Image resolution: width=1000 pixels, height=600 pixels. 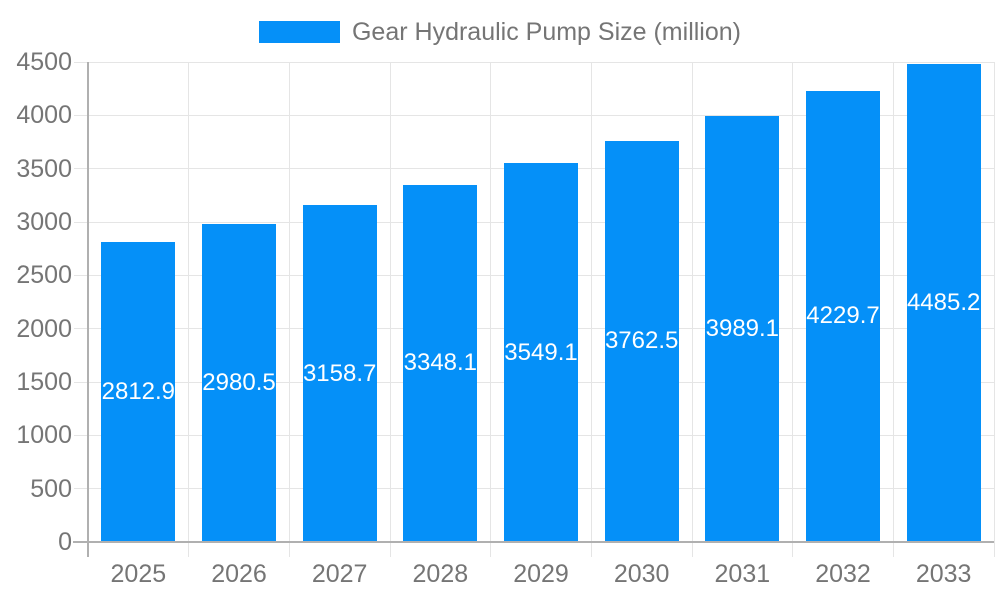 What do you see at coordinates (44, 168) in the screenshot?
I see `y-axis-tick-label: 3500` at bounding box center [44, 168].